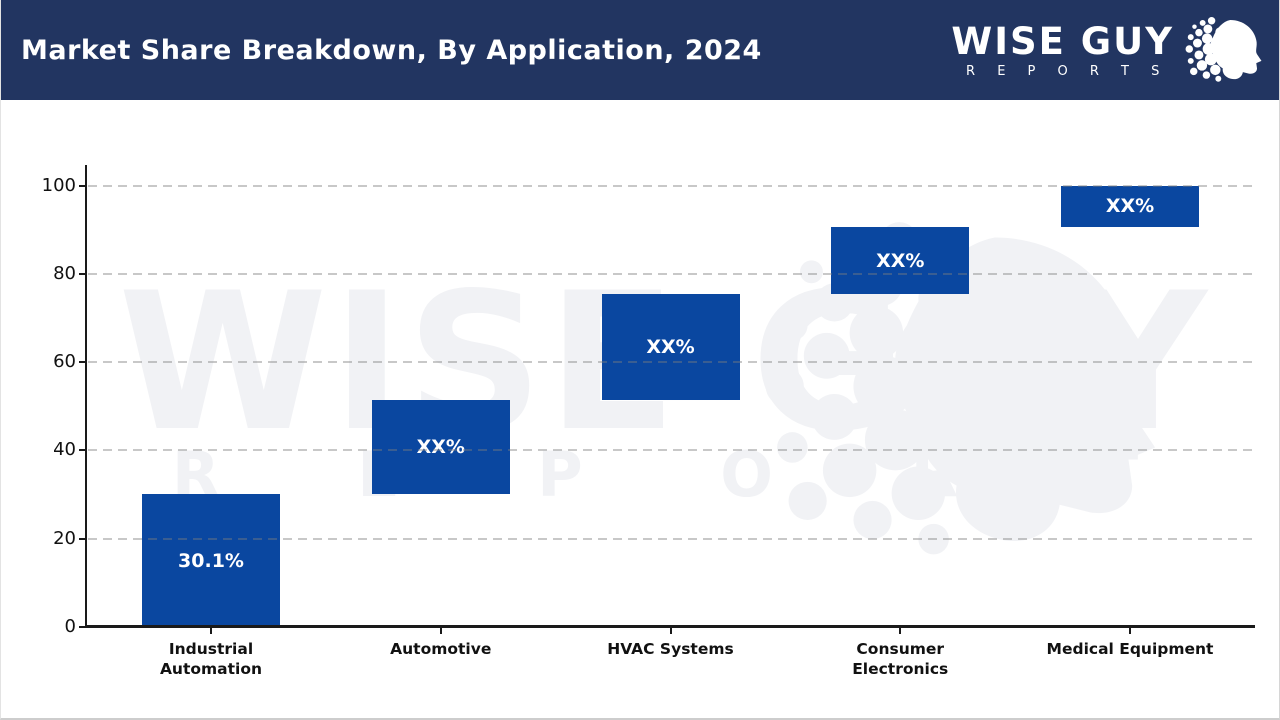  I want to click on bar-automotive: XX%, so click(440, 447).